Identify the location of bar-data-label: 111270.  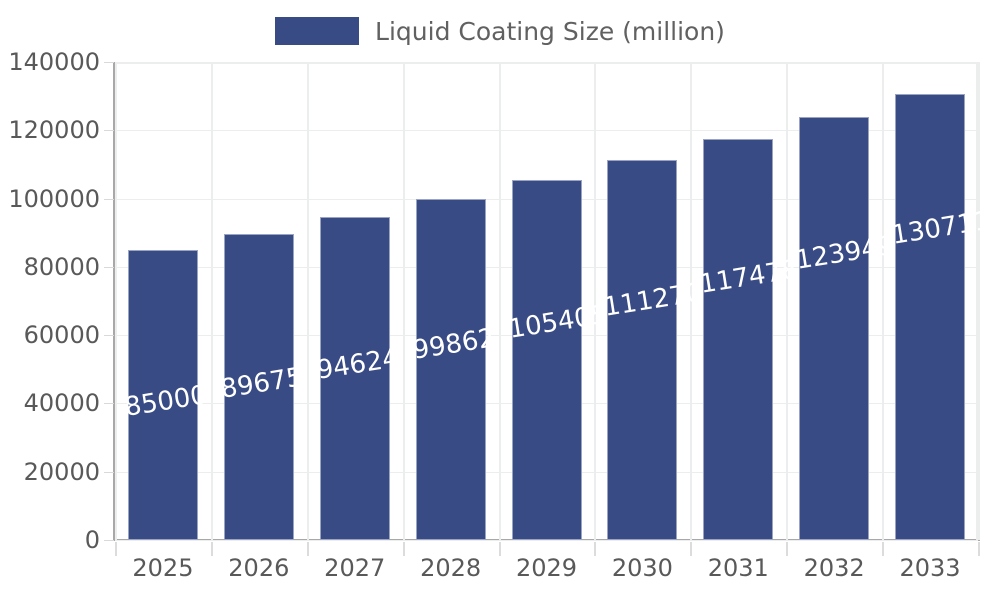
(653, 300).